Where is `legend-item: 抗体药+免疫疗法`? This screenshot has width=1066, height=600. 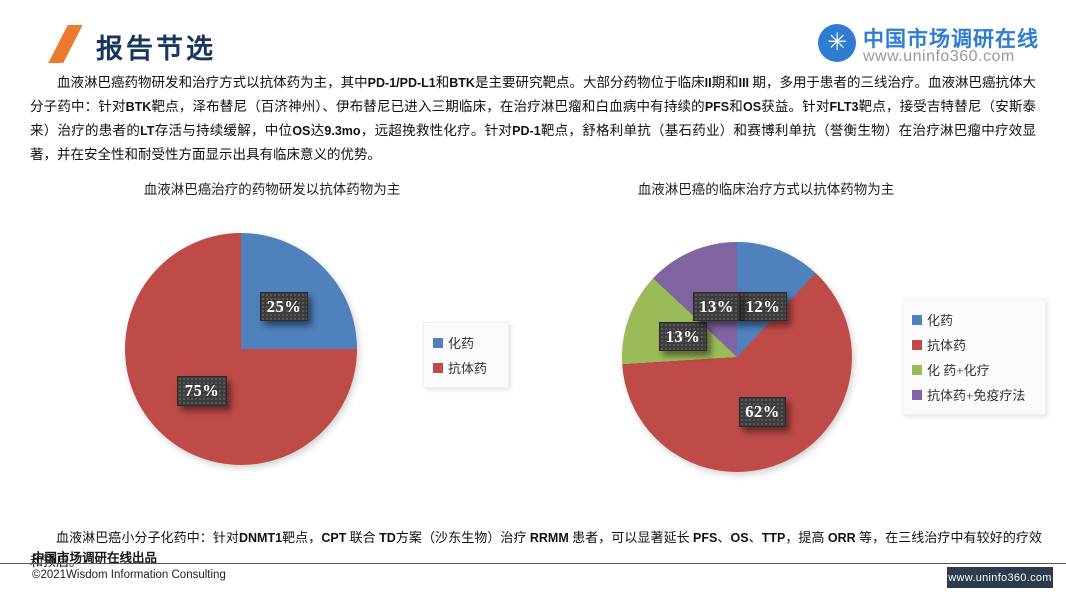 legend-item: 抗体药+免疫疗法 is located at coordinates (974, 394).